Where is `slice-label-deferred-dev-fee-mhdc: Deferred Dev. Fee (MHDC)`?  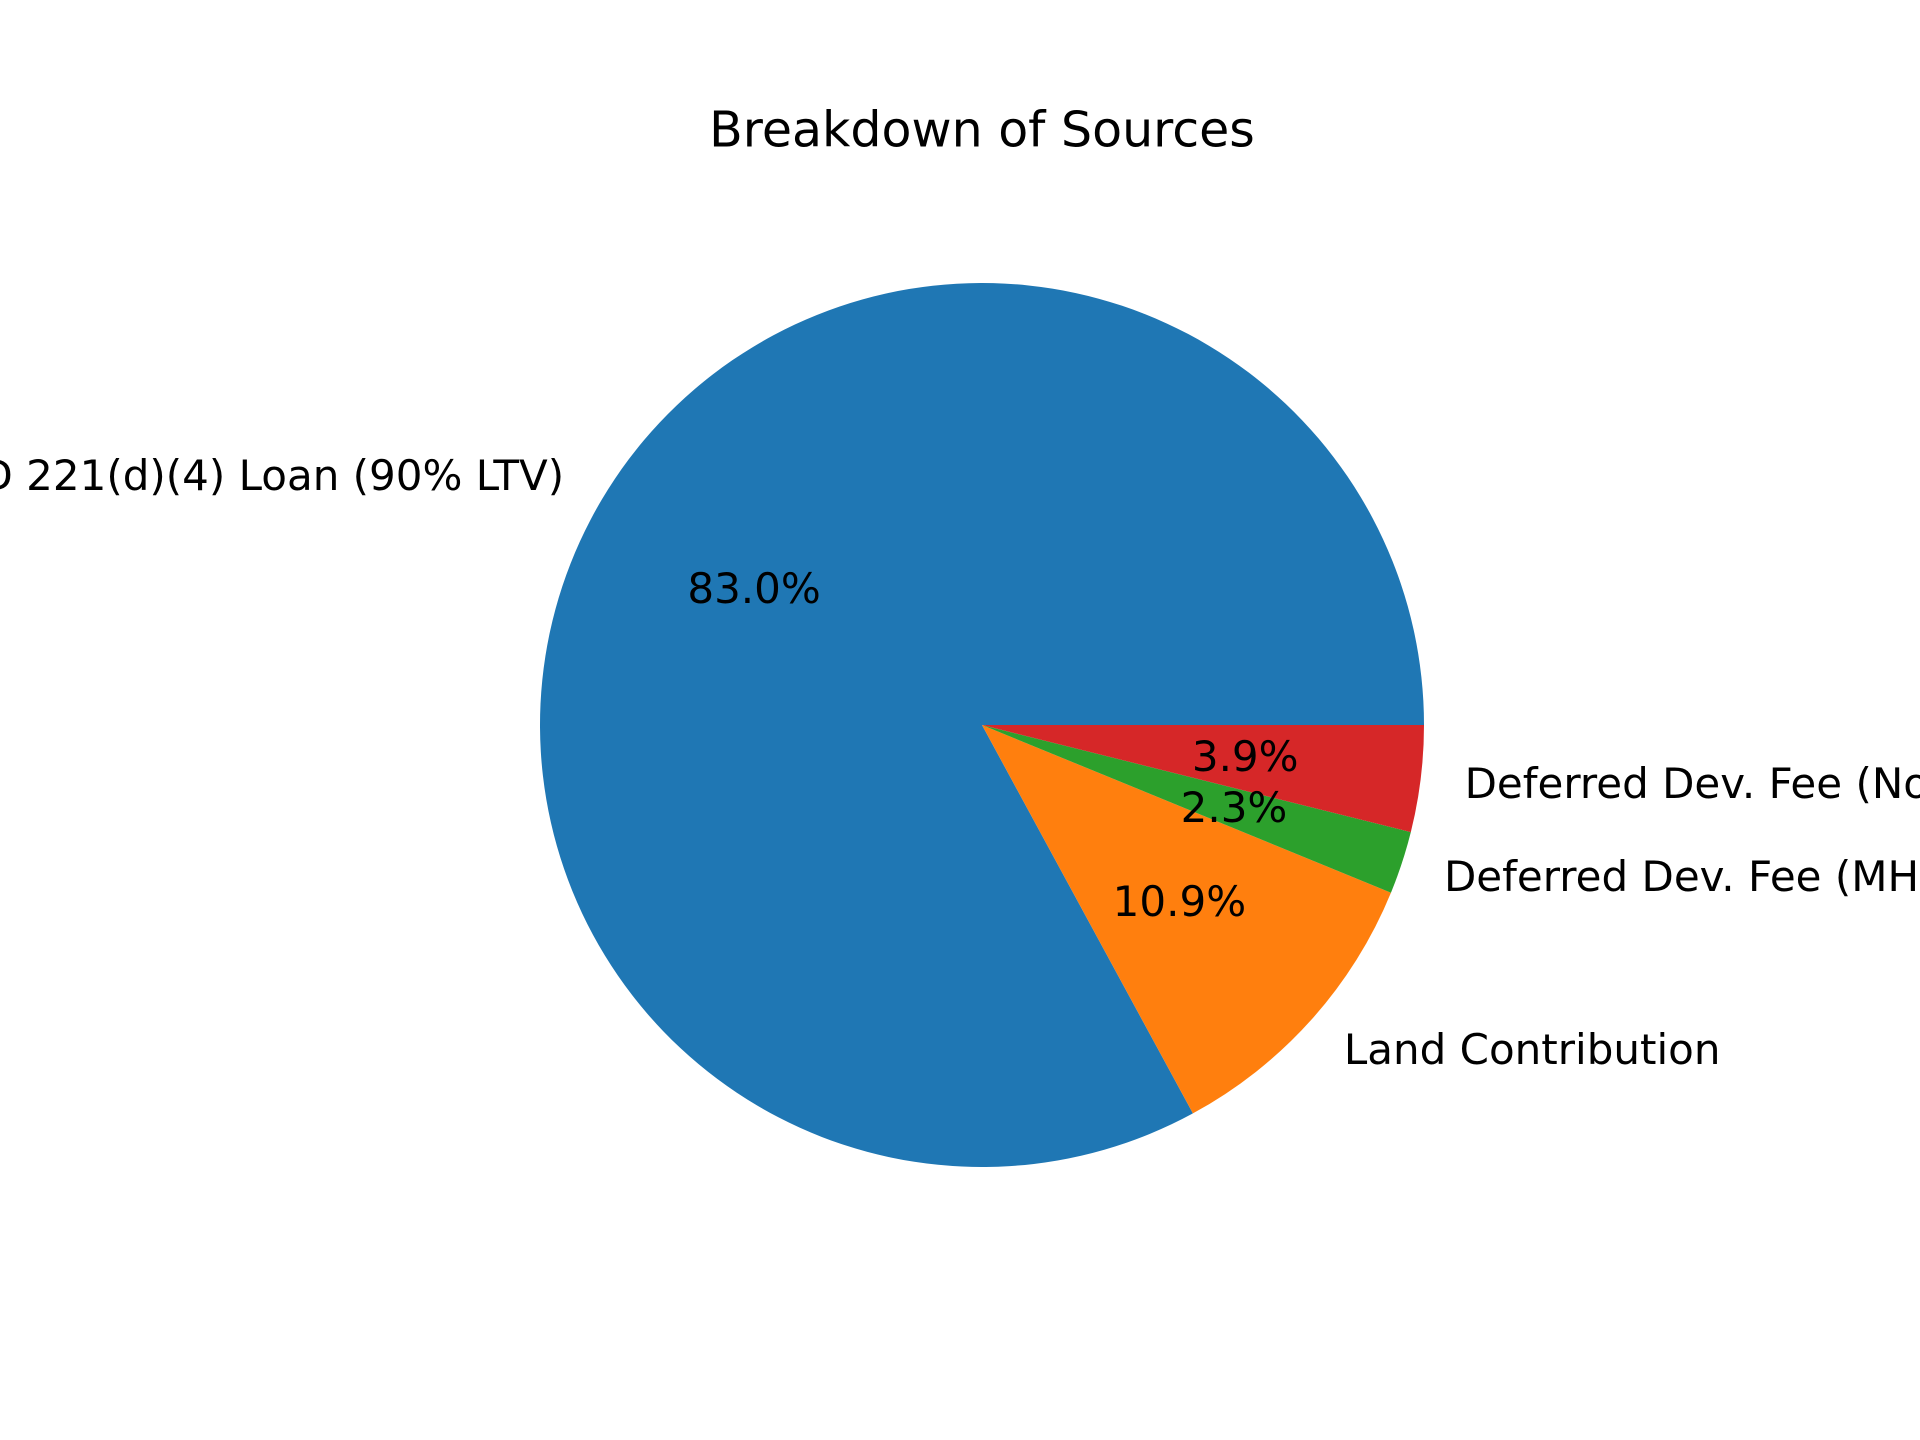 slice-label-deferred-dev-fee-mhdc: Deferred Dev. Fee (MHDC) is located at coordinates (1681, 876).